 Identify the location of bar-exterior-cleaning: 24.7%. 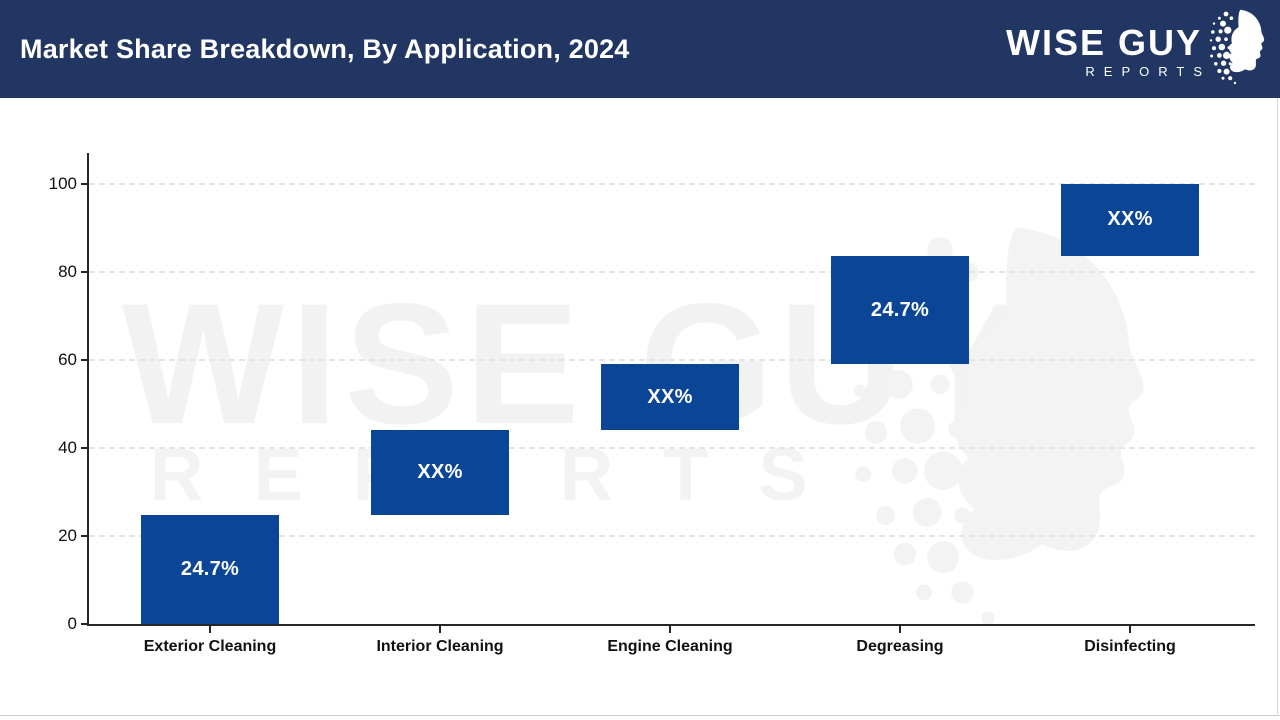
(210, 569).